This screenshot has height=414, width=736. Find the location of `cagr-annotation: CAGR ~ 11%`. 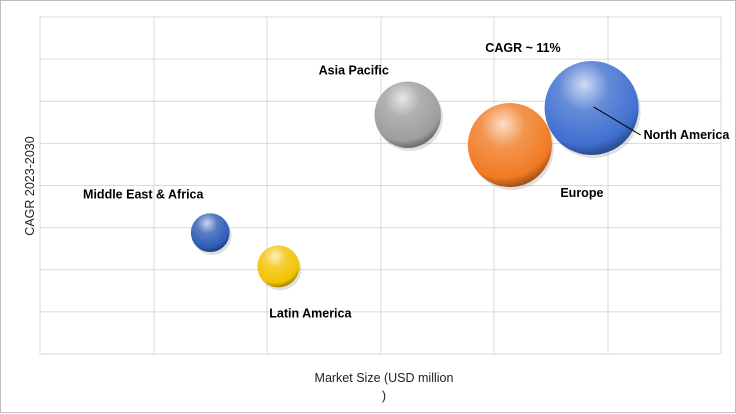

cagr-annotation: CAGR ~ 11% is located at coordinates (522, 48).